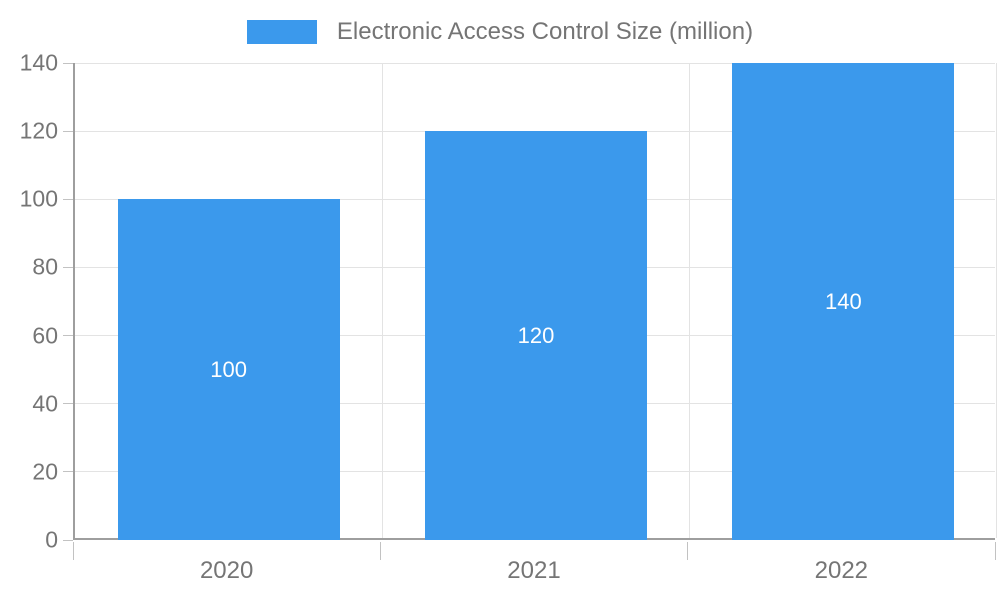 Image resolution: width=1000 pixels, height=600 pixels. Describe the element at coordinates (38, 198) in the screenshot. I see `y-axis-label: 100` at that location.